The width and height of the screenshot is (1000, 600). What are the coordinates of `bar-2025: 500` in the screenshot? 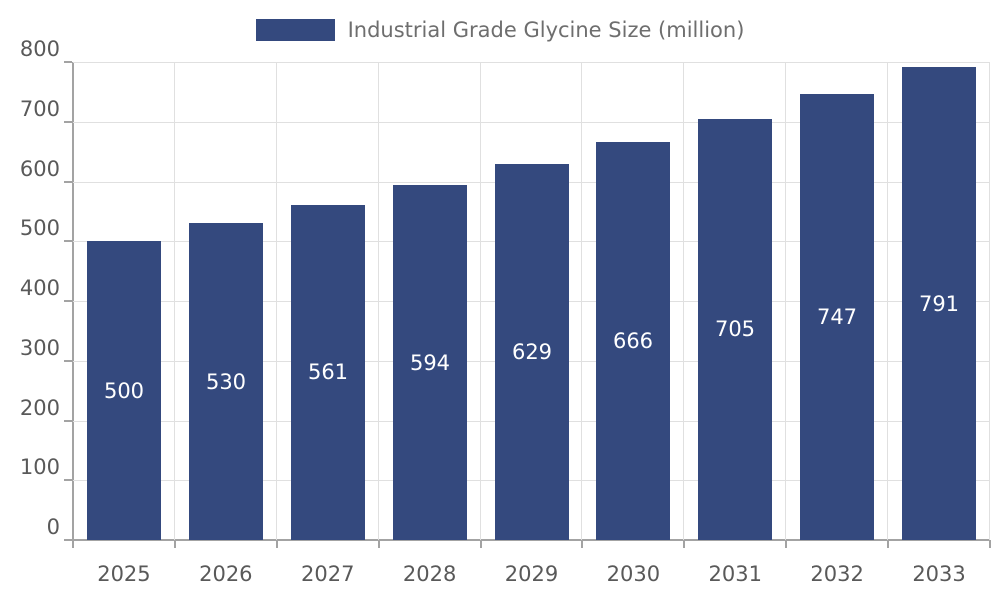 It's located at (124, 390).